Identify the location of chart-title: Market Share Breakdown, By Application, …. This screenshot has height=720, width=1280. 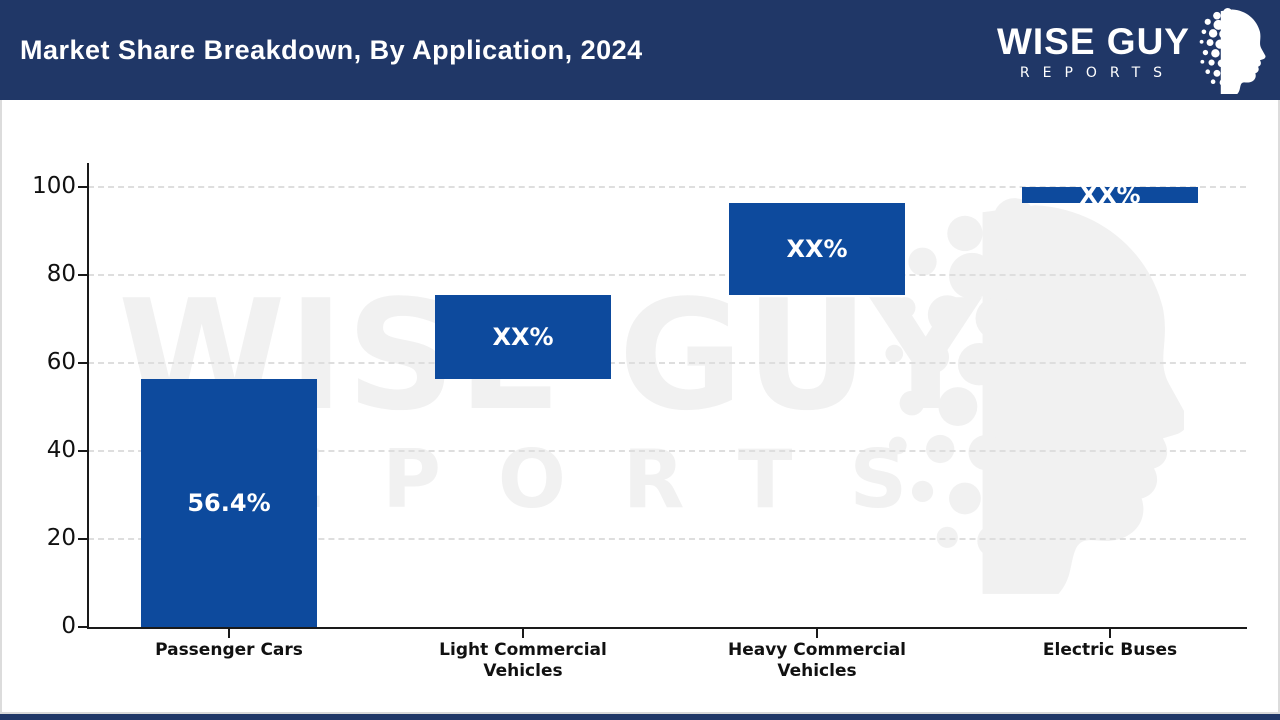
(331, 49).